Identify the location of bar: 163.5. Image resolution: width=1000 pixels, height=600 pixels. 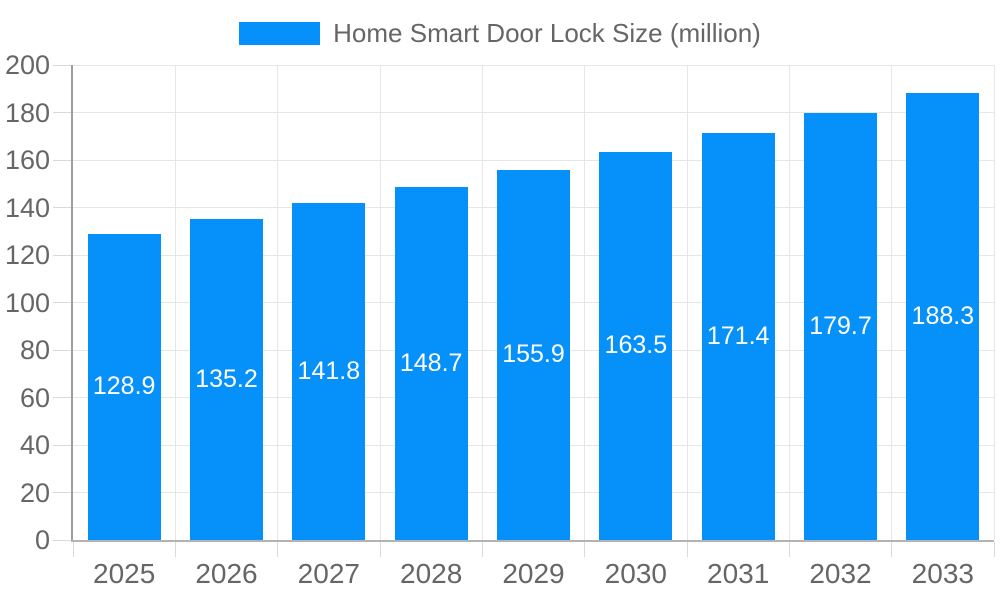
(636, 345).